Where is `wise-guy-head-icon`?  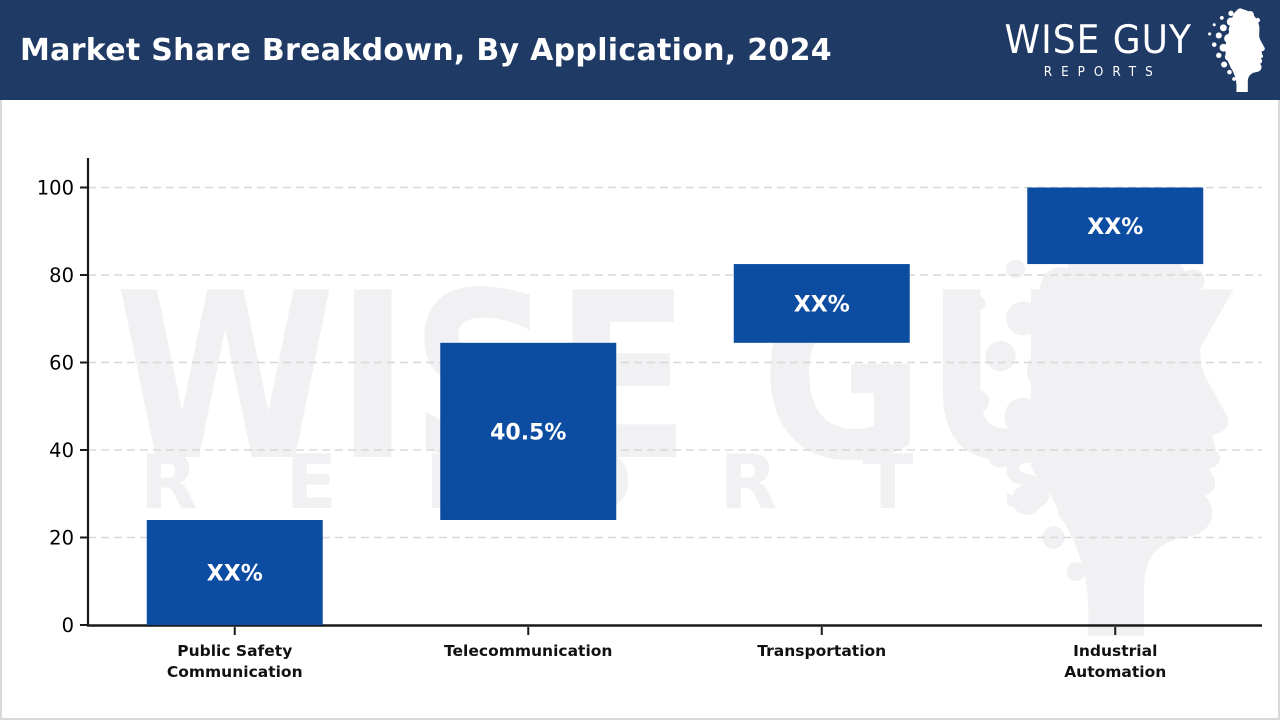 wise-guy-head-icon is located at coordinates (1236, 50).